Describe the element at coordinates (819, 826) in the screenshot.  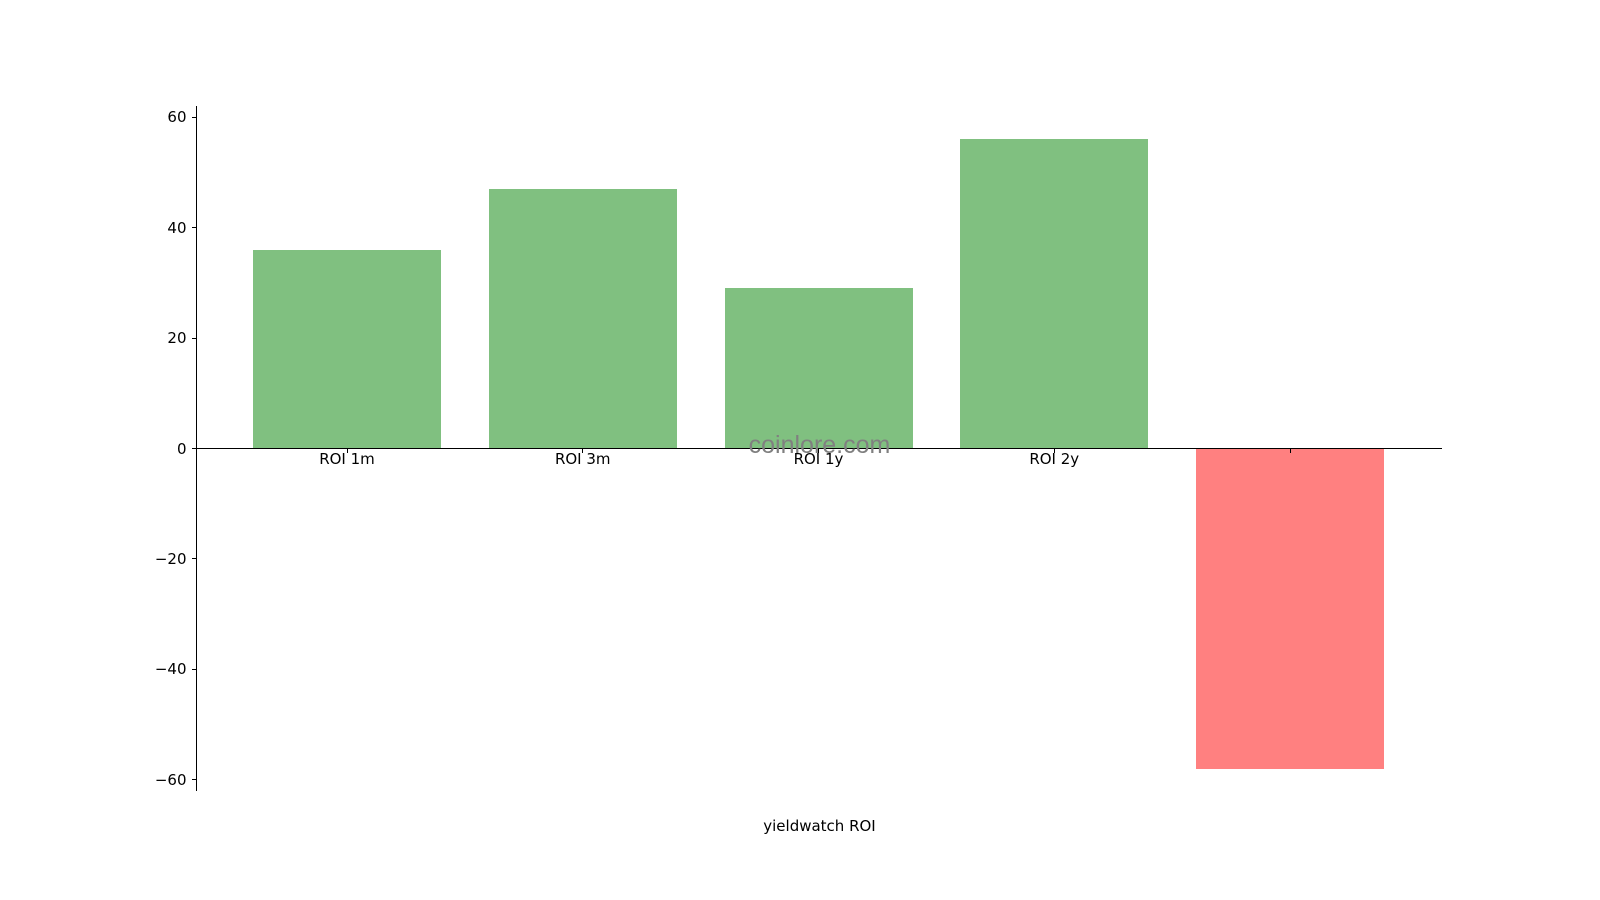
I see `x-axis-title: yieldwatch ROI` at that location.